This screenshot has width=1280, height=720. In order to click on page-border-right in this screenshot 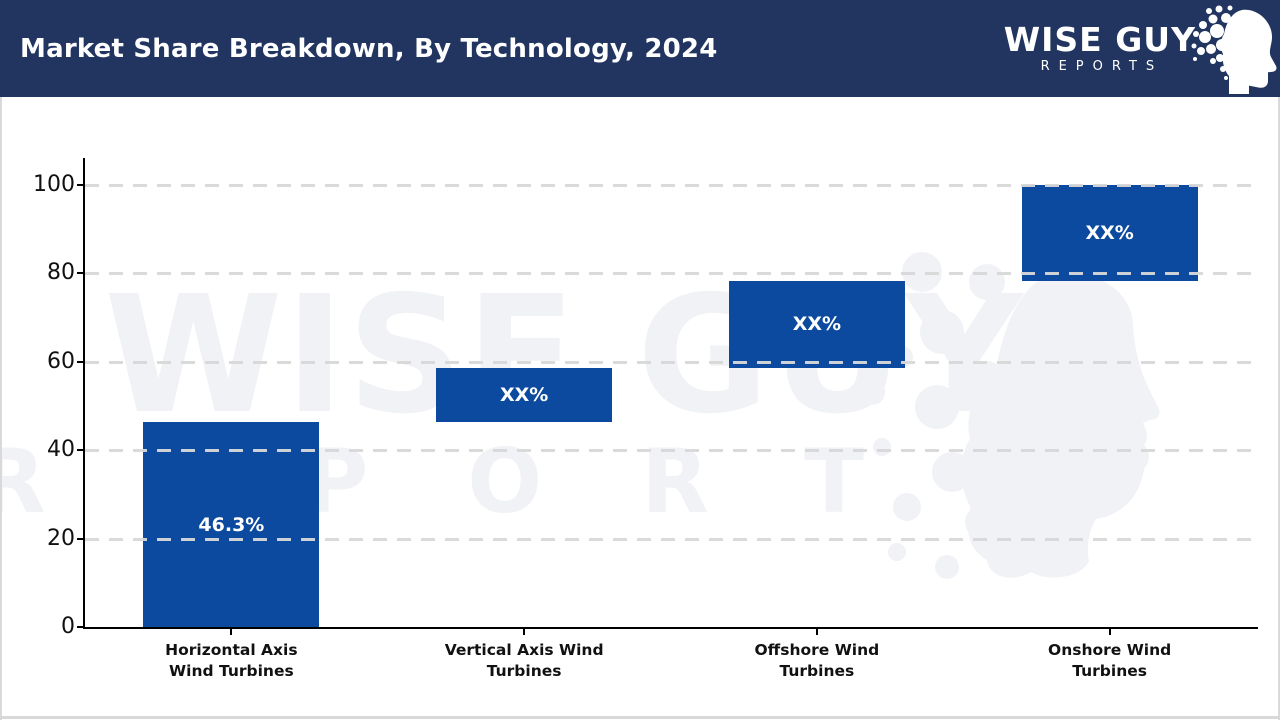, I will do `click(1279, 408)`.